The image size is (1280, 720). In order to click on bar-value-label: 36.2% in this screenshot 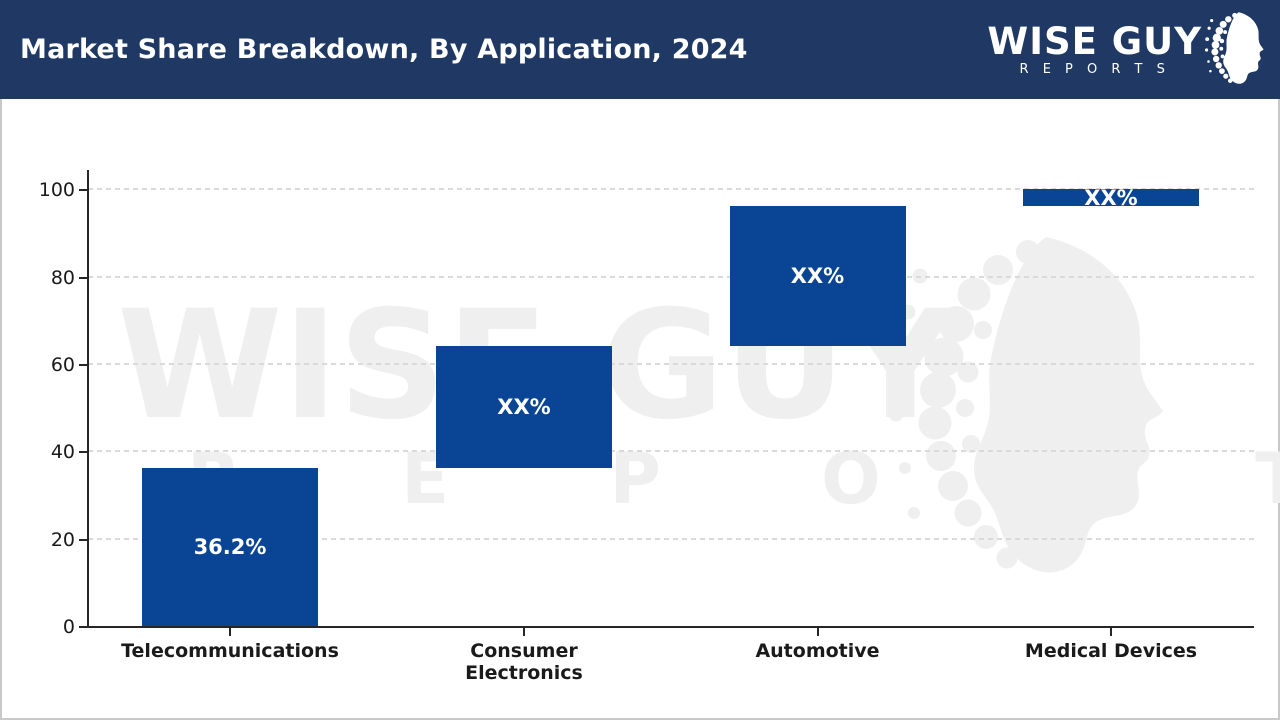, I will do `click(230, 546)`.